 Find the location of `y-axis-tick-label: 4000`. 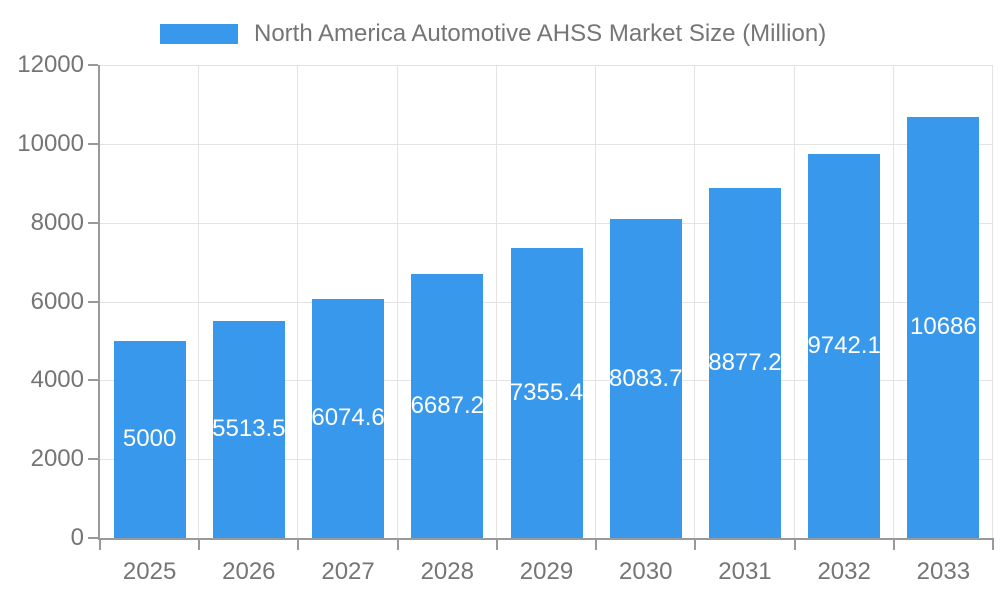

y-axis-tick-label: 4000 is located at coordinates (57, 380).